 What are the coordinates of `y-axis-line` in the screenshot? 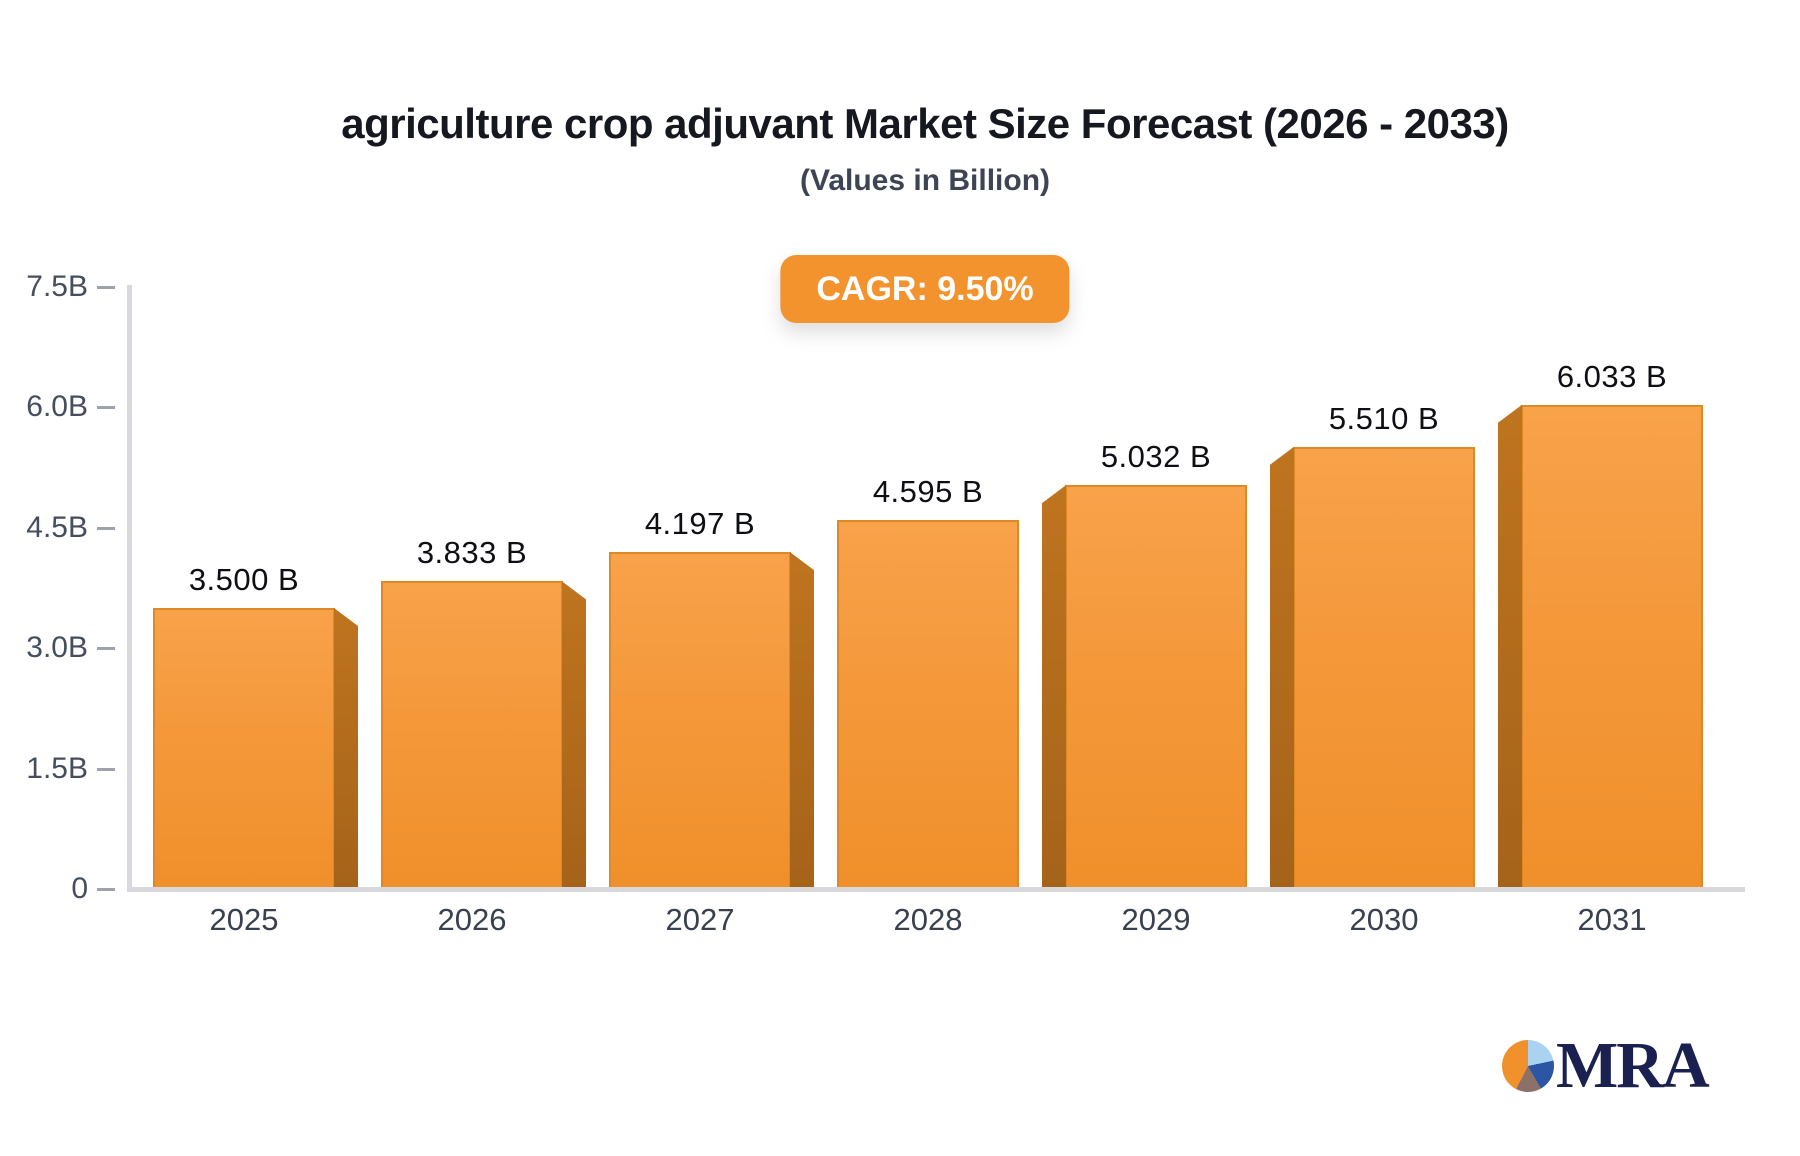 It's located at (129, 588).